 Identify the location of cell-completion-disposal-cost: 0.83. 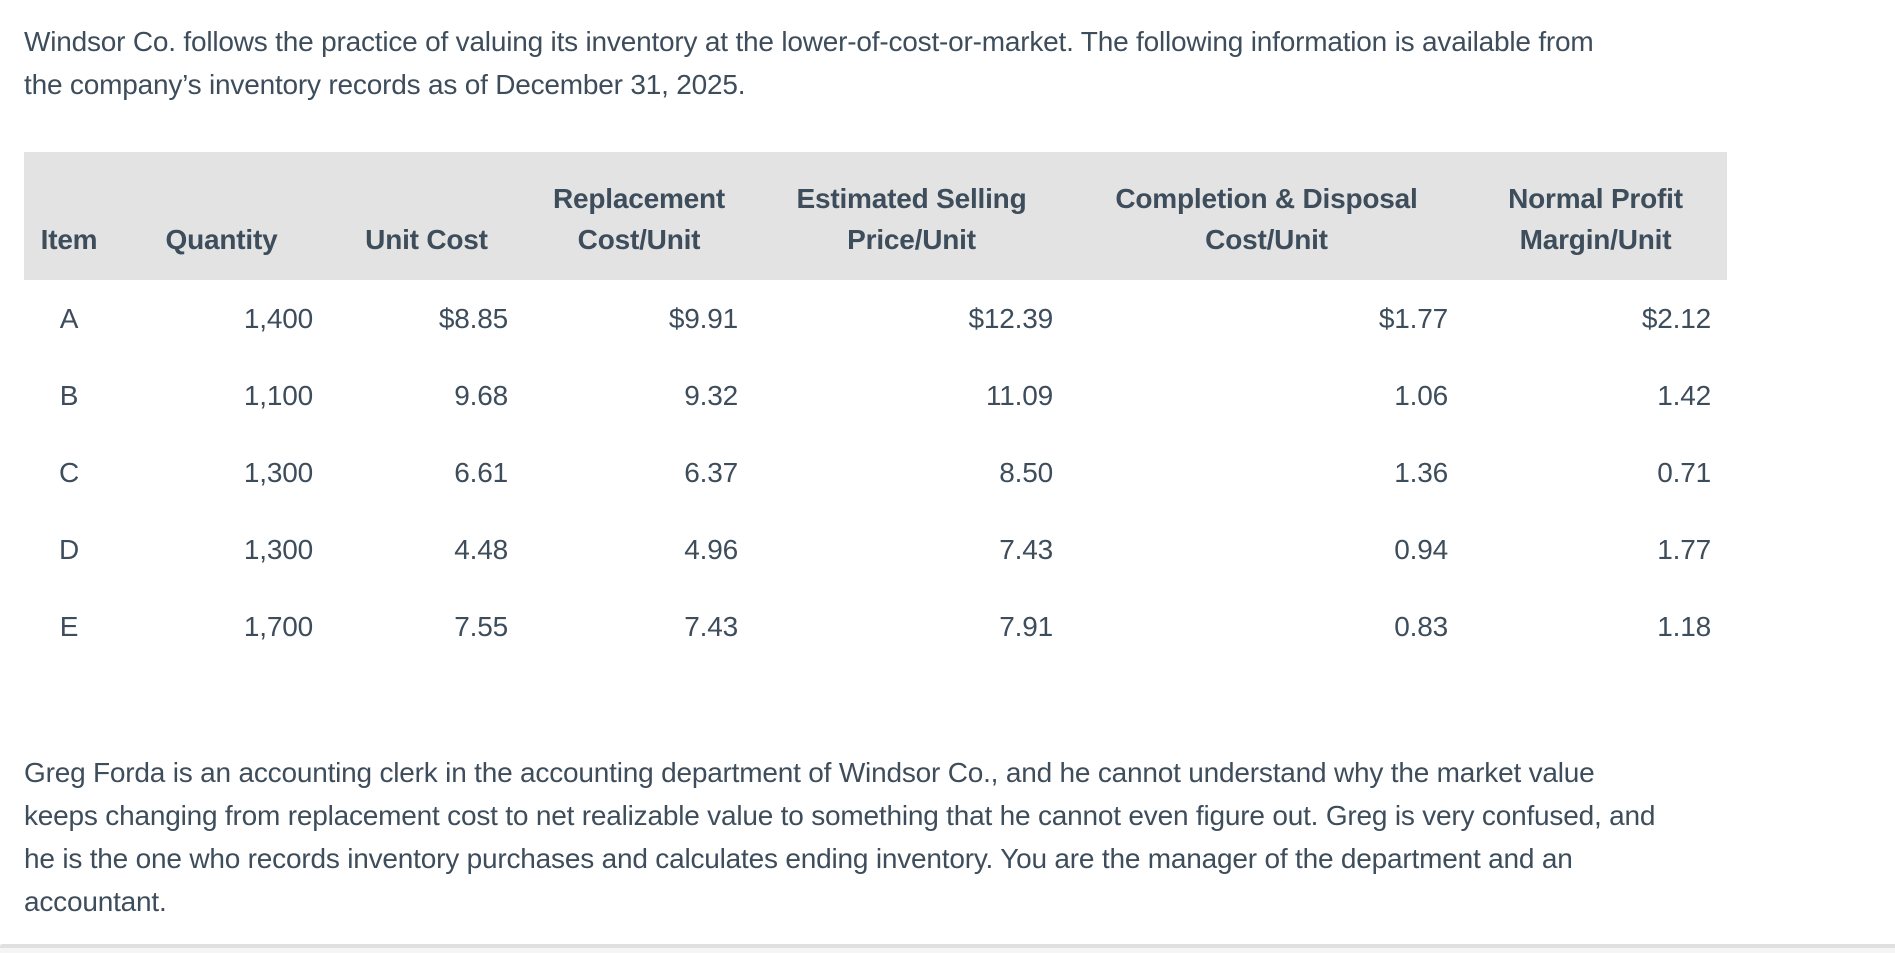
(1421, 626).